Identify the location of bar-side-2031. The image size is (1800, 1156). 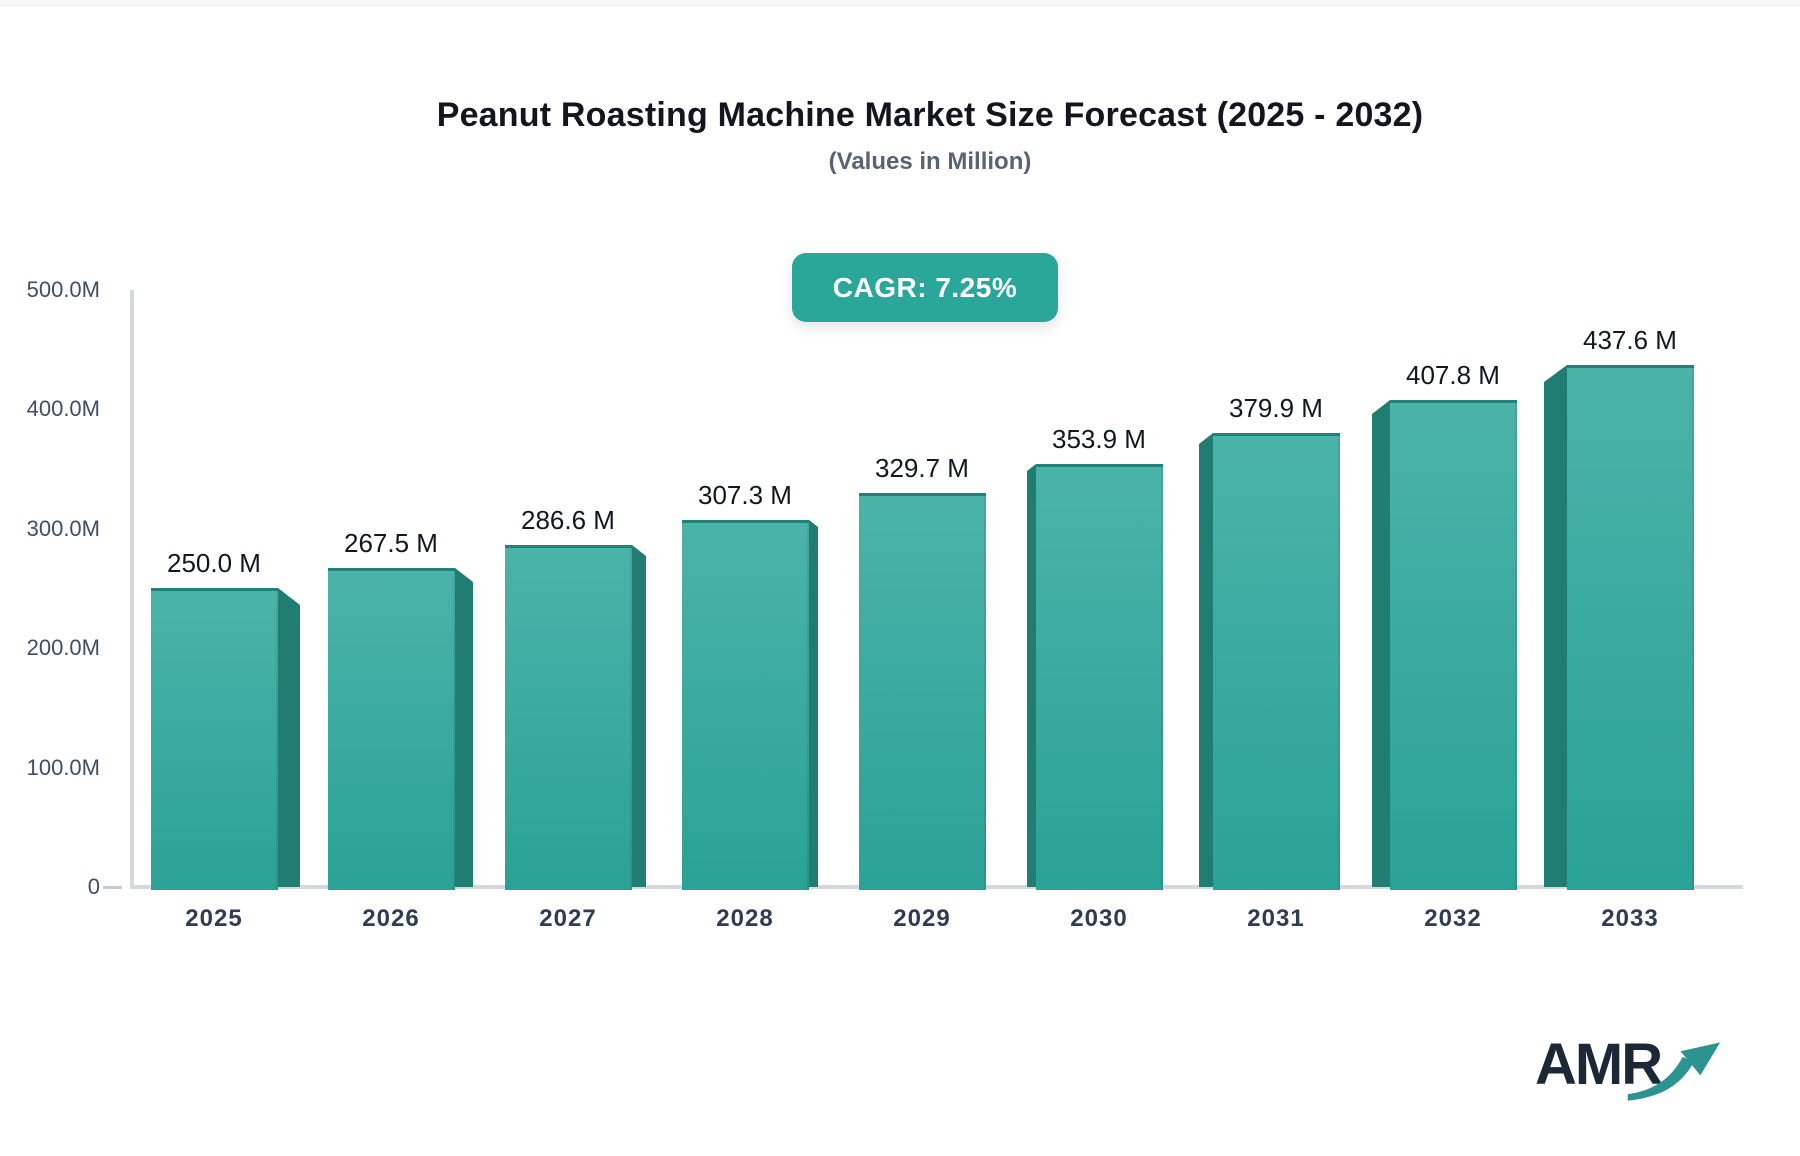
(1206, 660).